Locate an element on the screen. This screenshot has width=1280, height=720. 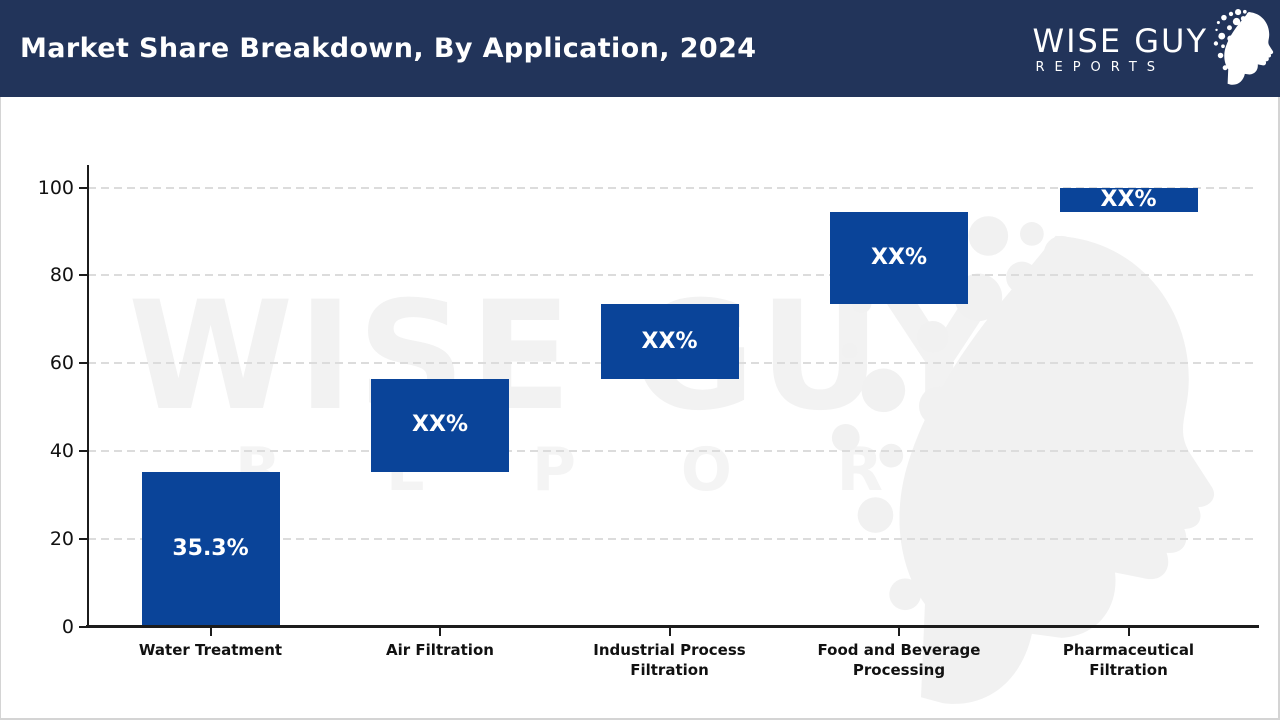
bar-water-treatment: 35.3% is located at coordinates (210, 549).